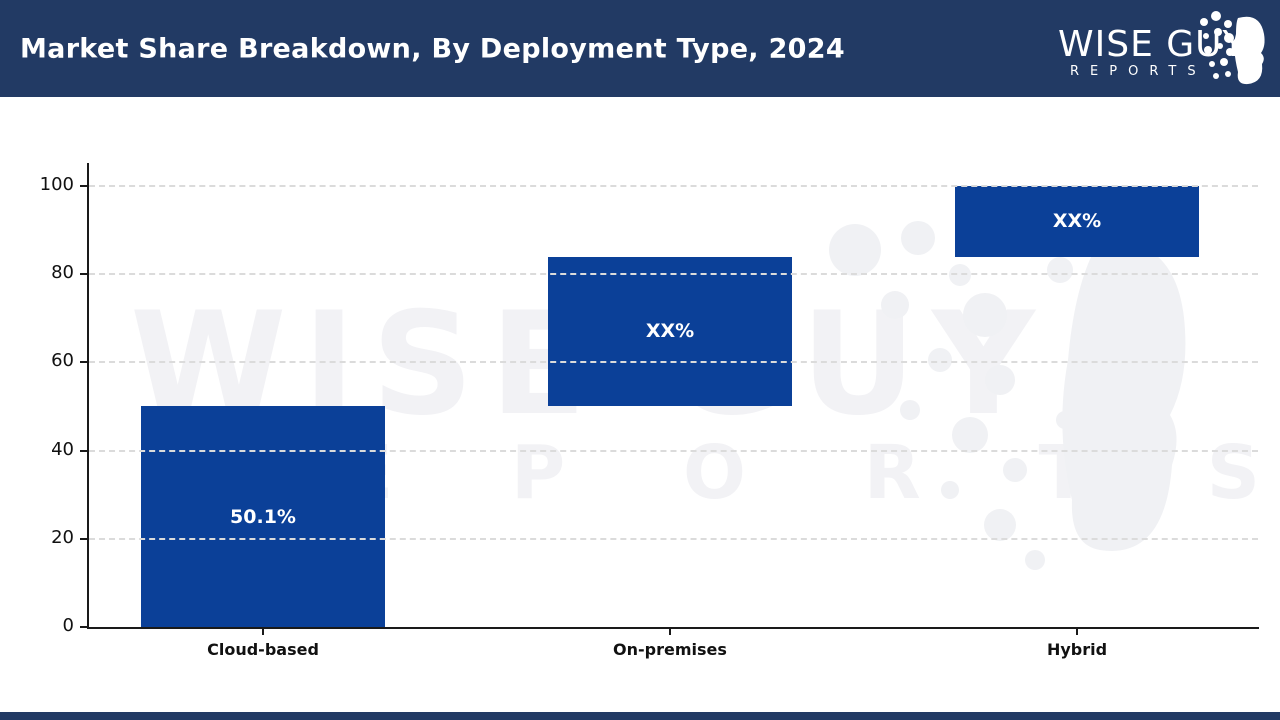 The width and height of the screenshot is (1280, 720). What do you see at coordinates (62, 449) in the screenshot?
I see `y-tick-label: 40` at bounding box center [62, 449].